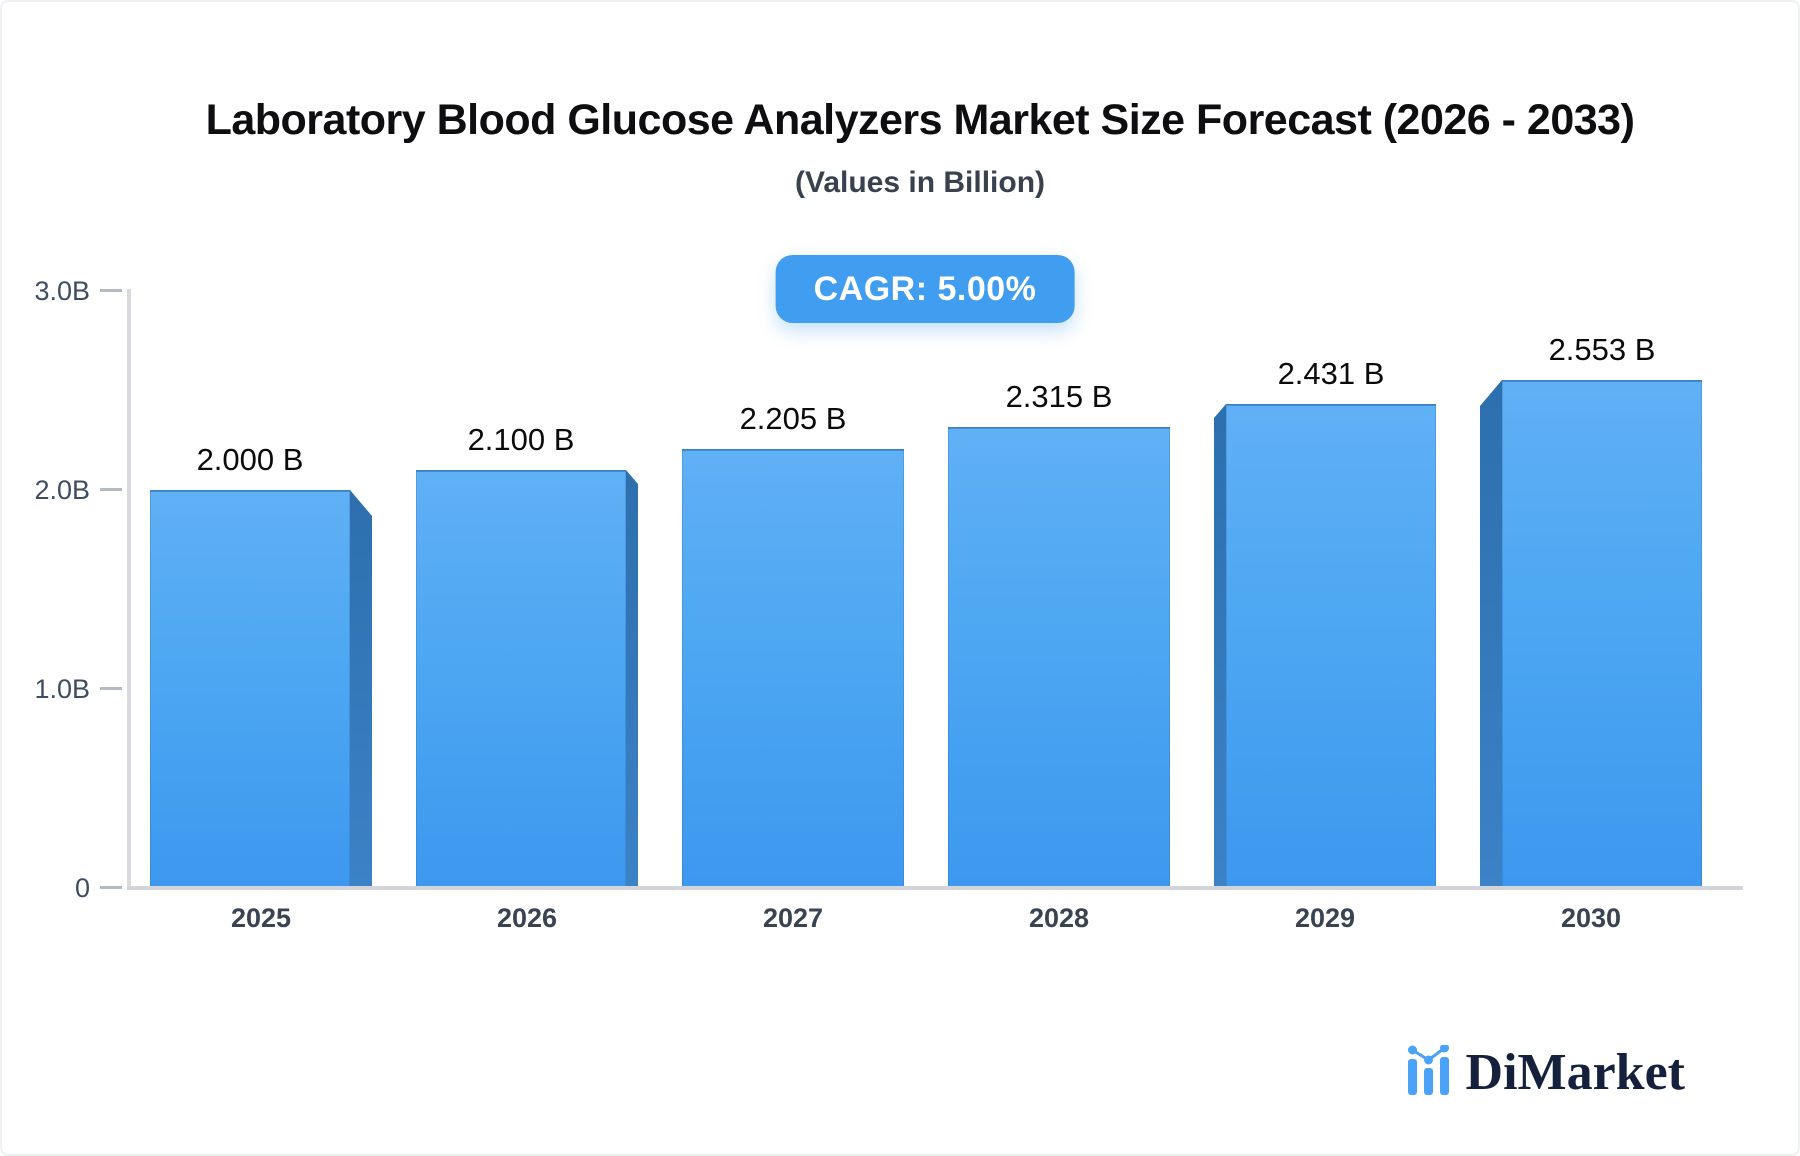 This screenshot has width=1800, height=1156. Describe the element at coordinates (793, 418) in the screenshot. I see `bar-value-label: 2.205 B` at that location.